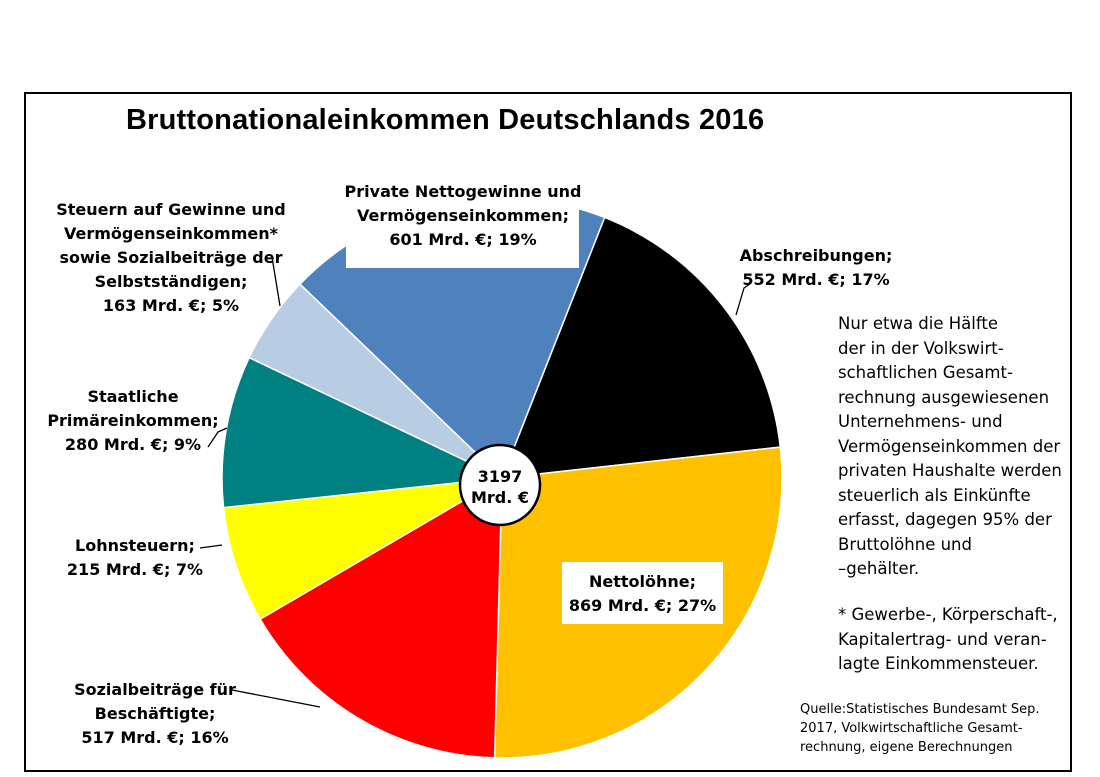 Image resolution: width=1100 pixels, height=777 pixels. I want to click on label-line: 601 Mrd. €; 19%, so click(463, 239).